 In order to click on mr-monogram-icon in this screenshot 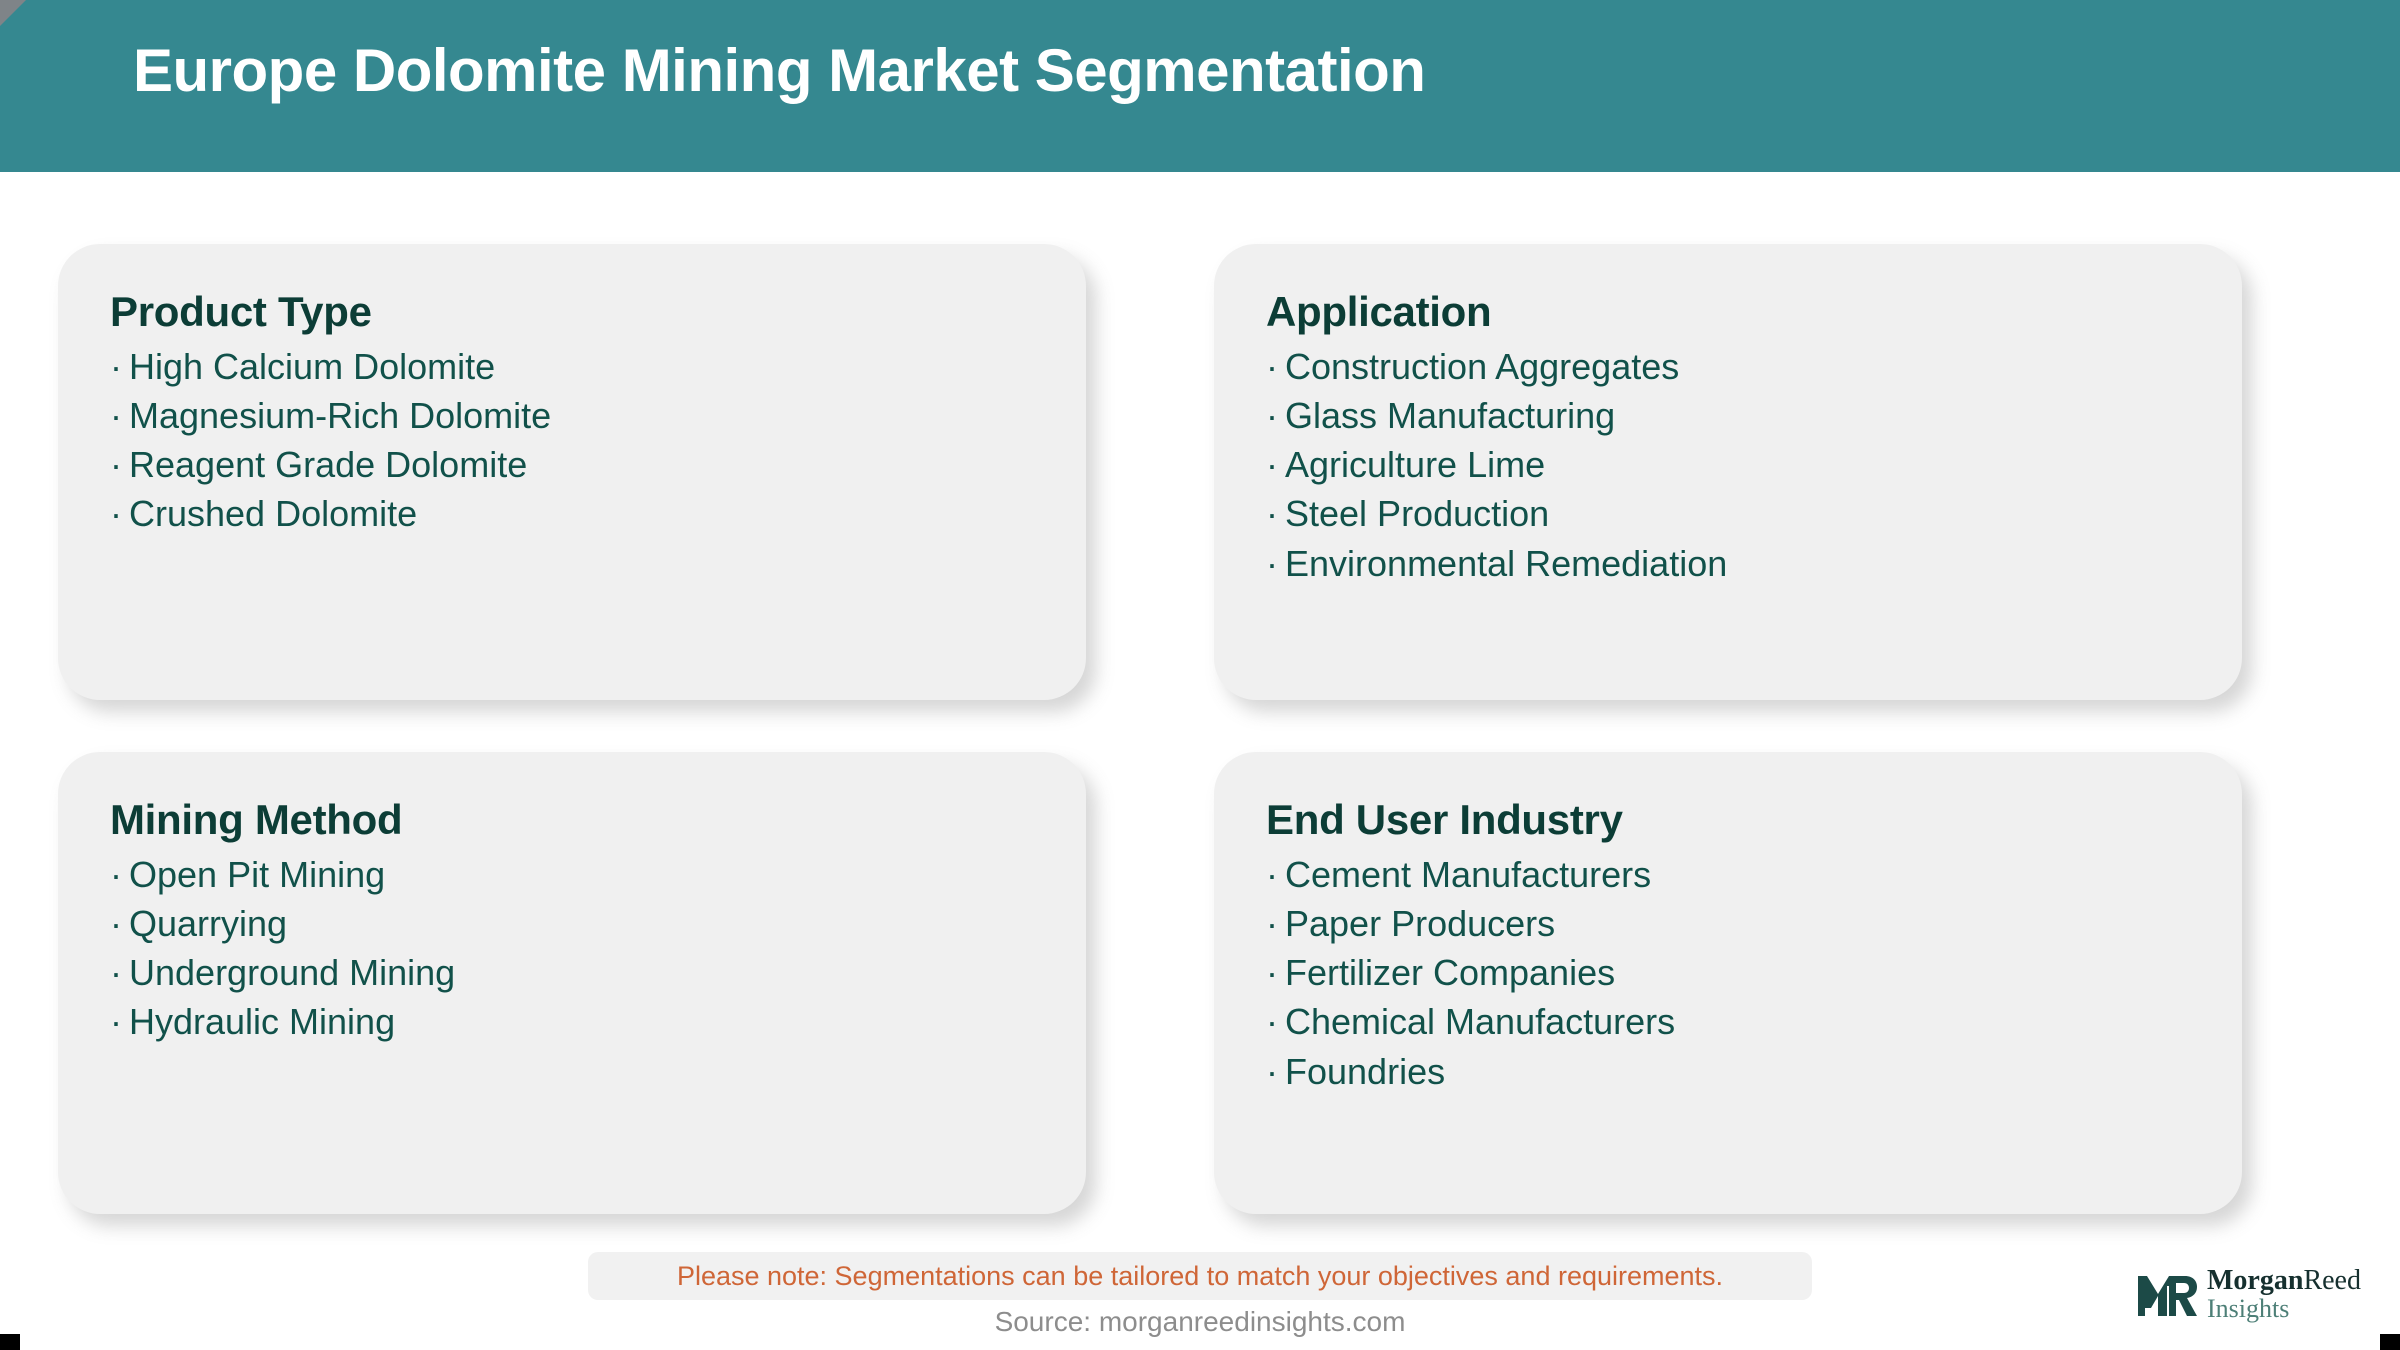, I will do `click(2167, 1296)`.